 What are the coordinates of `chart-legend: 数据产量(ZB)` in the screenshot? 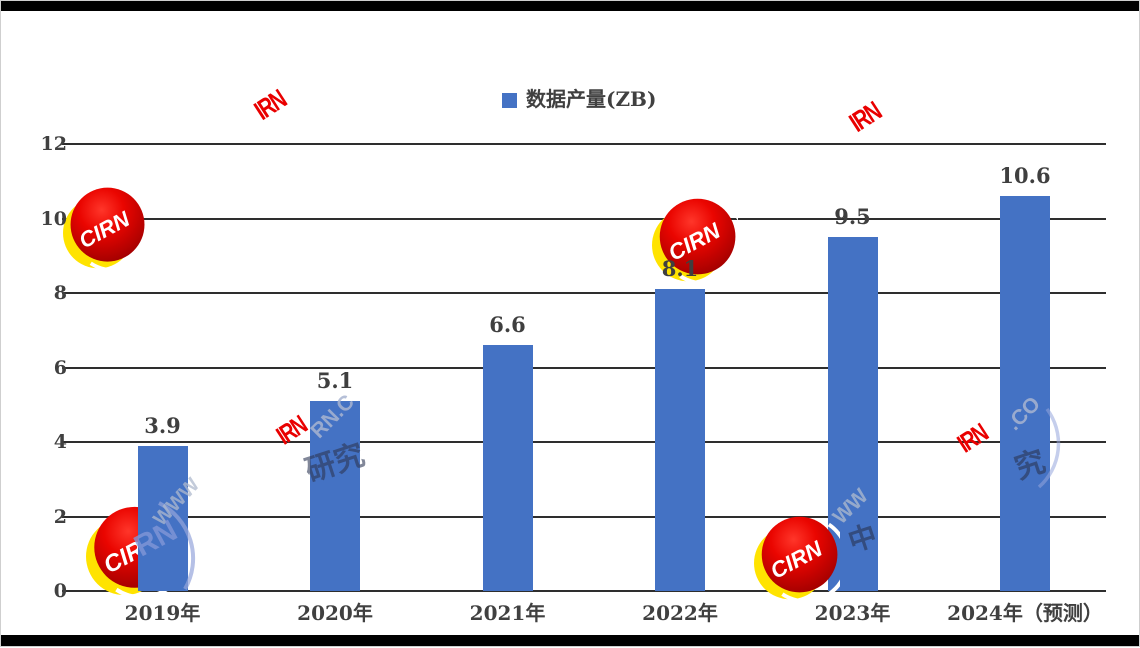 It's located at (579, 97).